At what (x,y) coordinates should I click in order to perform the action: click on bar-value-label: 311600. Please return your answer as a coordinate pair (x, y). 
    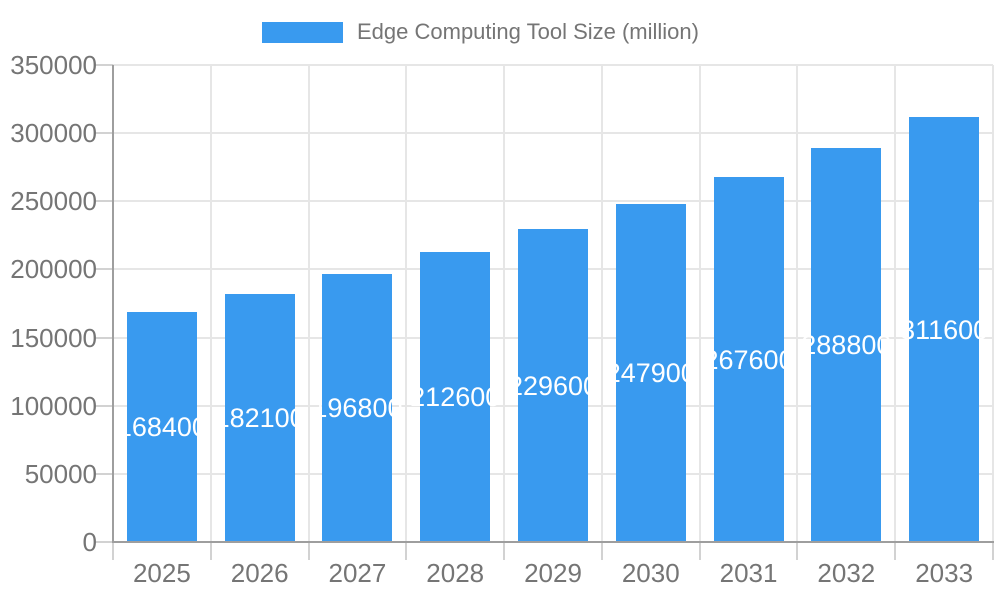
    Looking at the image, I should click on (944, 329).